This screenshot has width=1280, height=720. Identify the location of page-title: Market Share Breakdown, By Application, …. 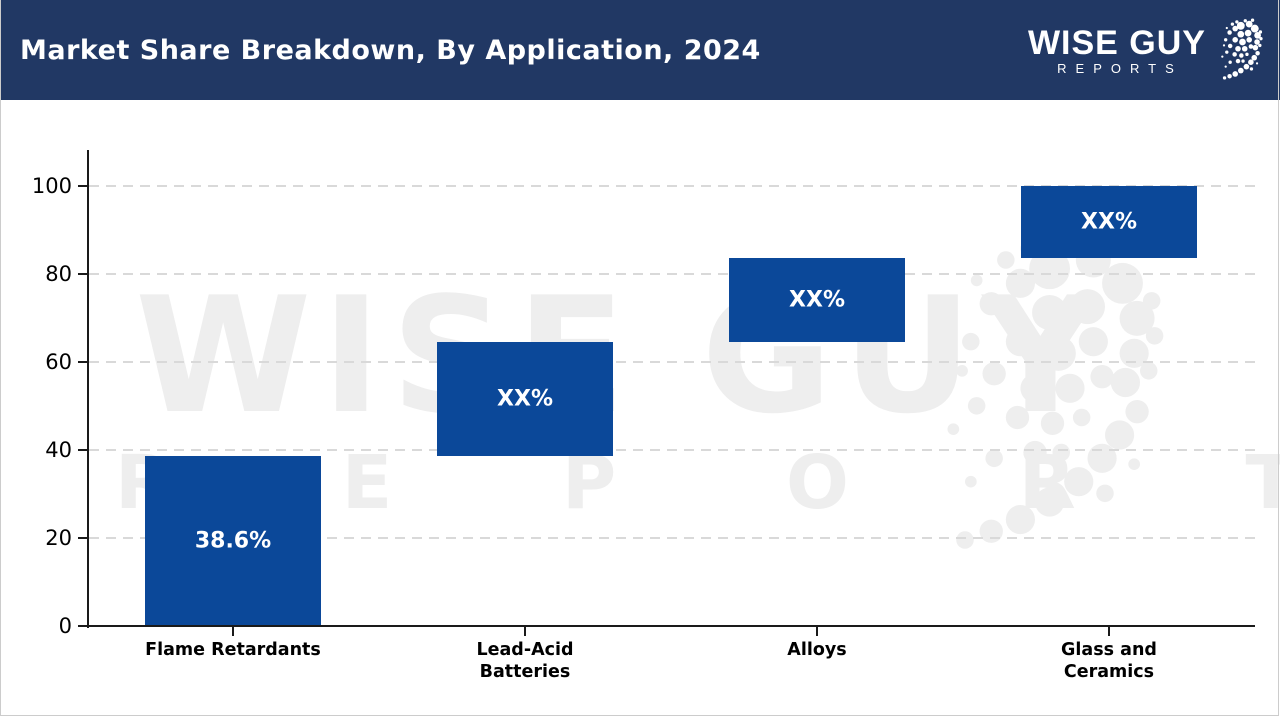
(390, 50).